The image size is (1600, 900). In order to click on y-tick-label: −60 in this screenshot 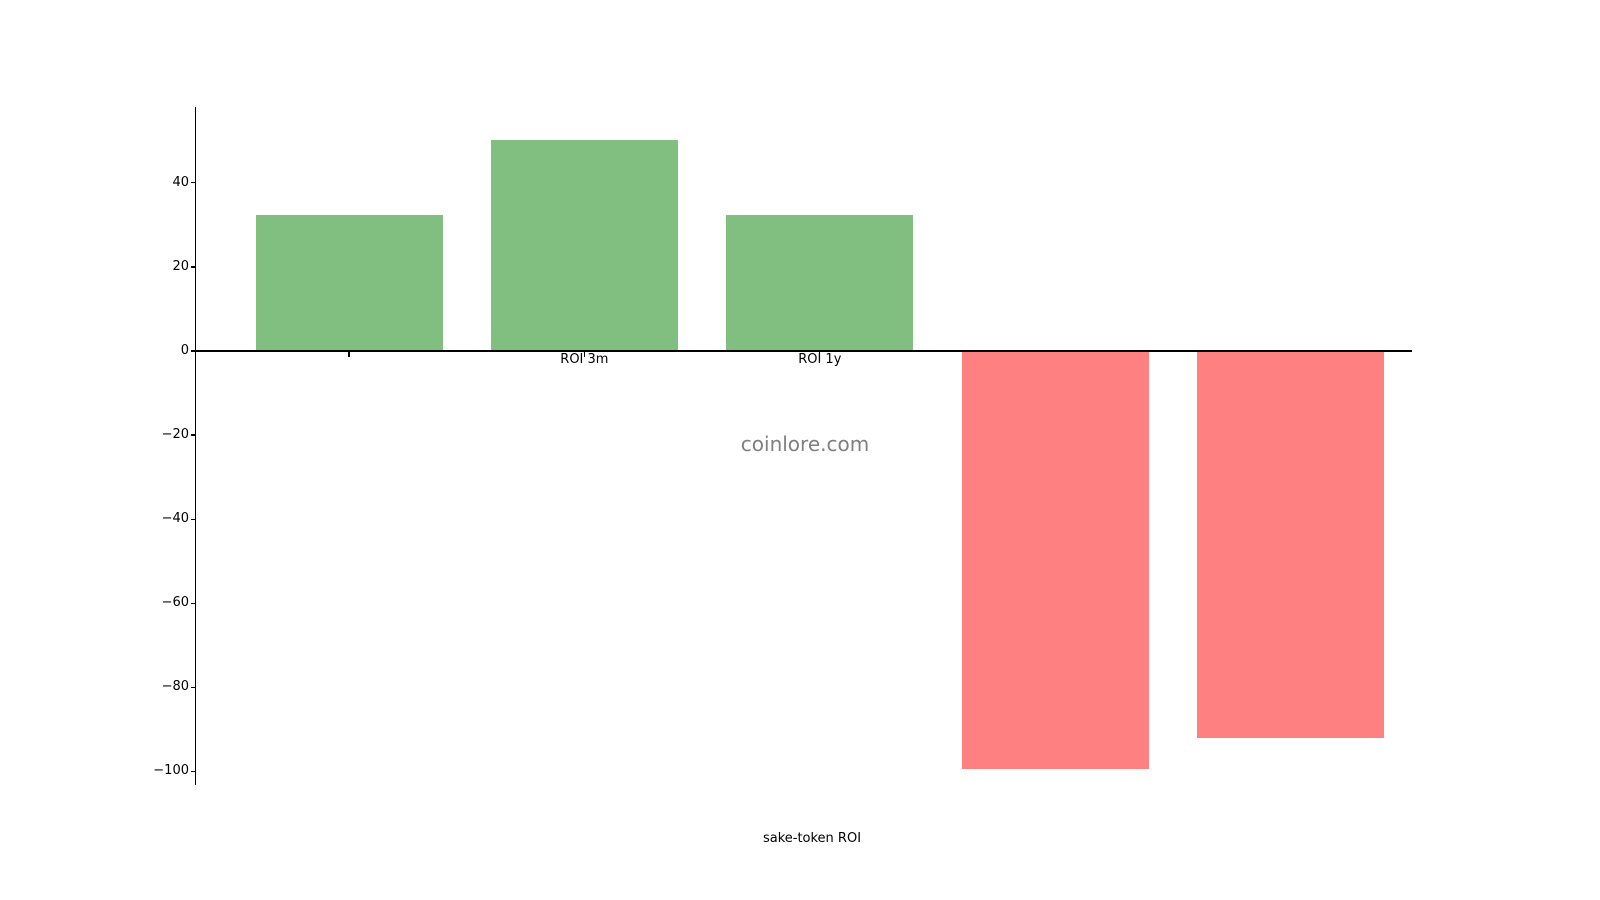, I will do `click(175, 603)`.